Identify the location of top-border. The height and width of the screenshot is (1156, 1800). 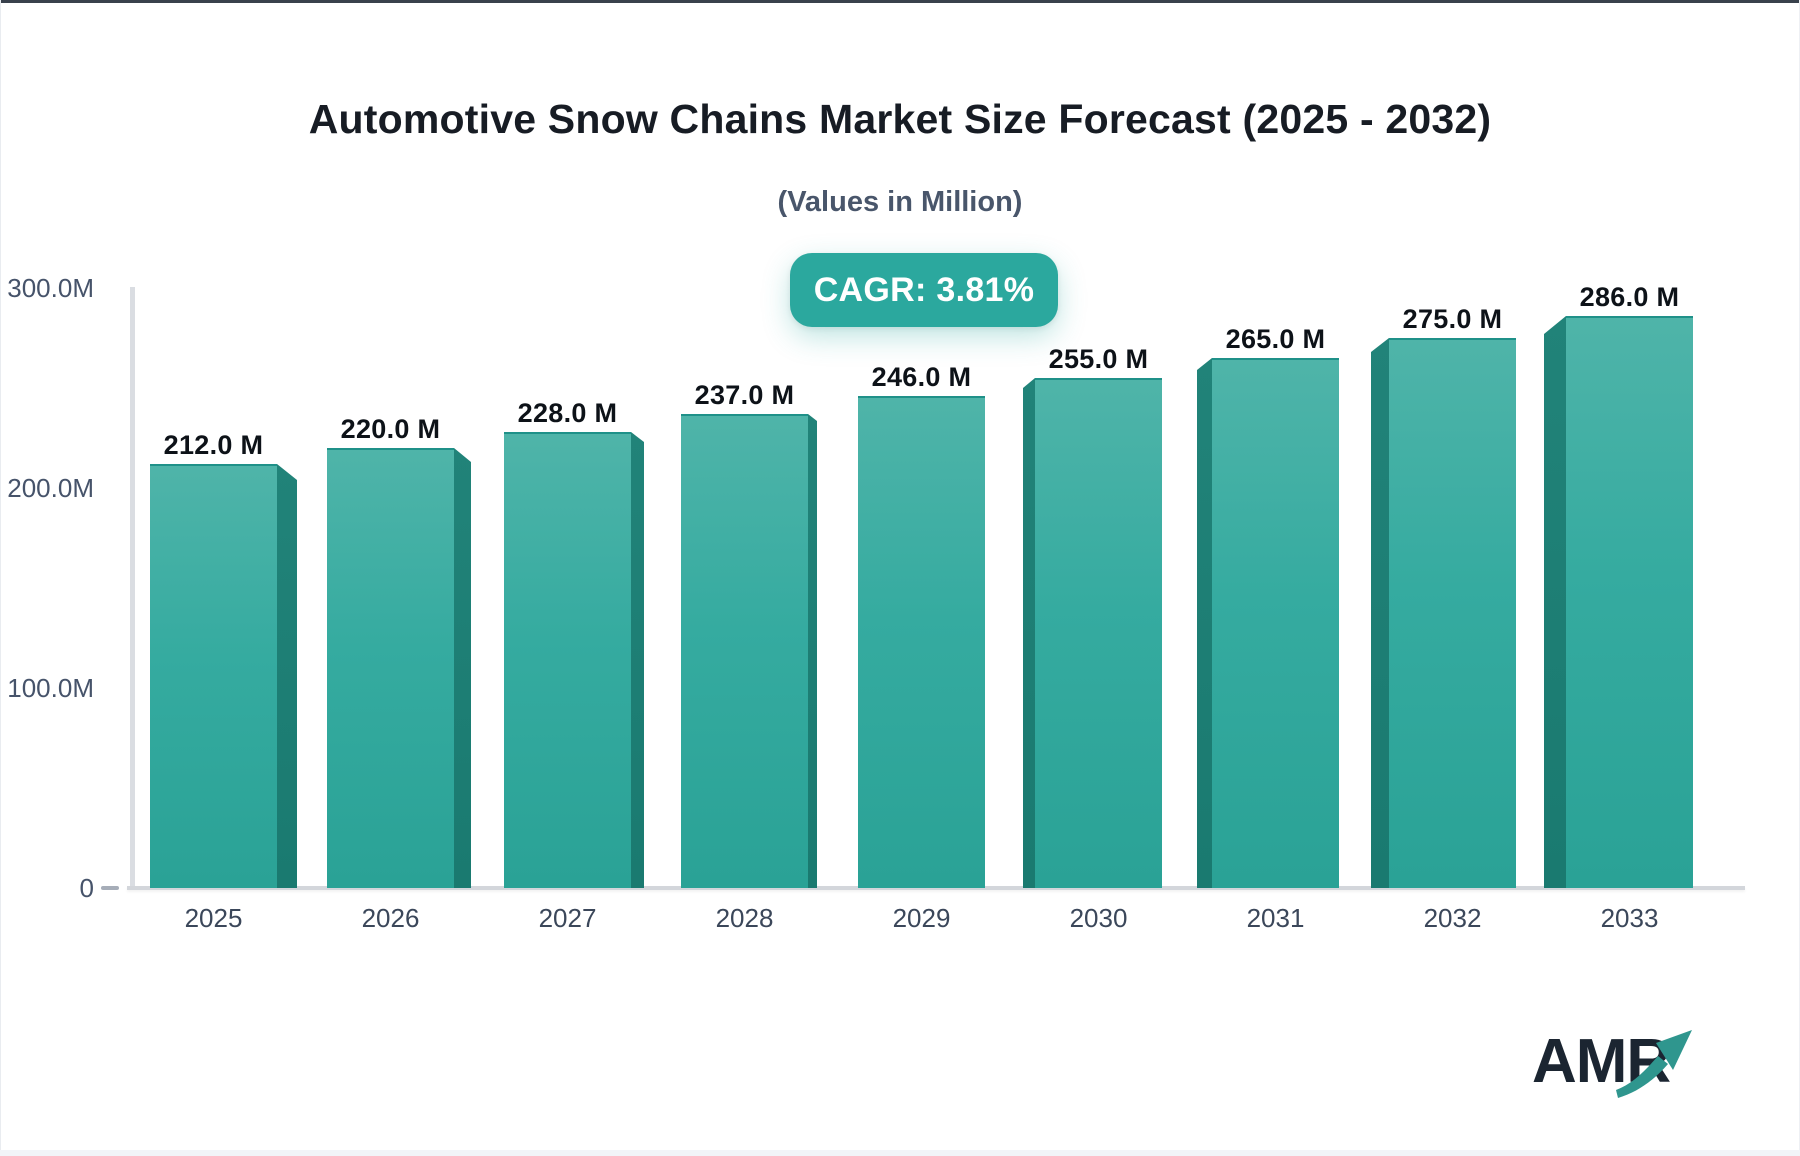
(900, 1).